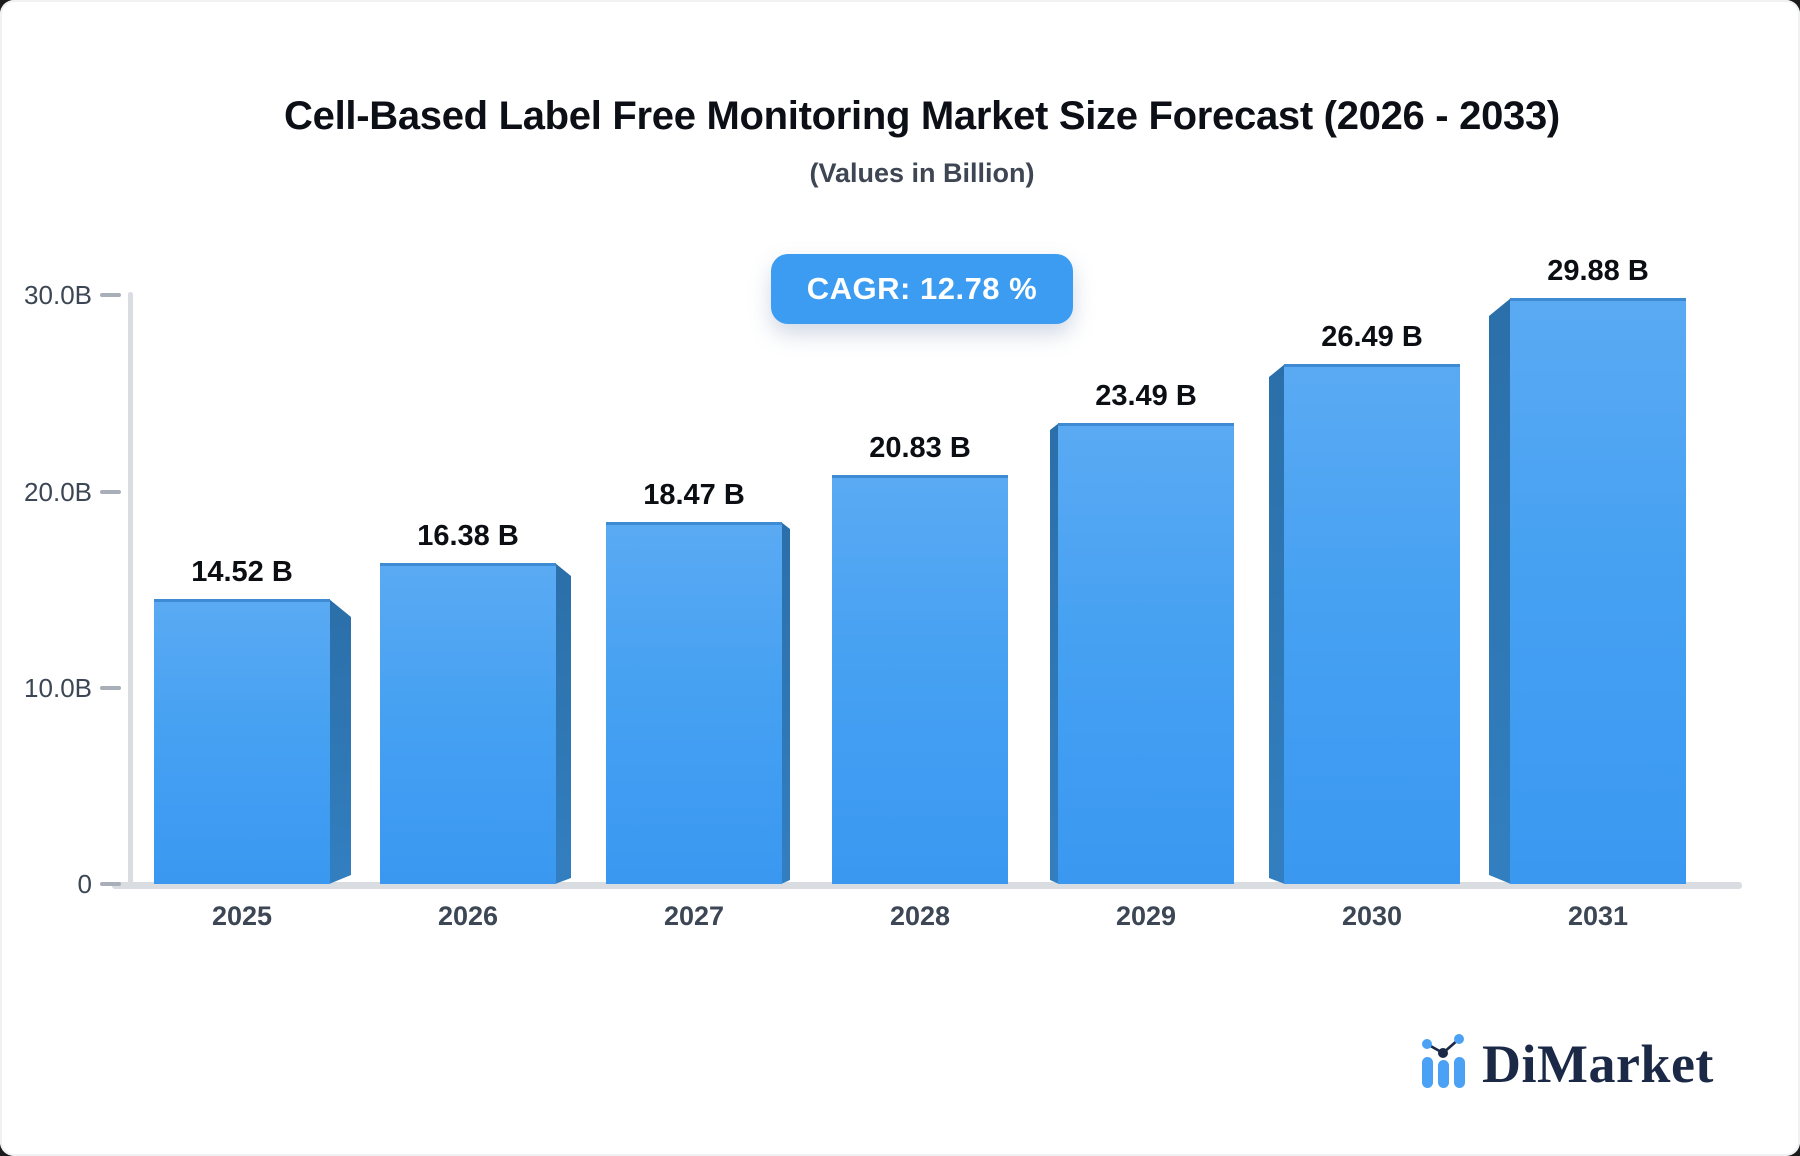  I want to click on bar-side-2029, so click(1054, 653).